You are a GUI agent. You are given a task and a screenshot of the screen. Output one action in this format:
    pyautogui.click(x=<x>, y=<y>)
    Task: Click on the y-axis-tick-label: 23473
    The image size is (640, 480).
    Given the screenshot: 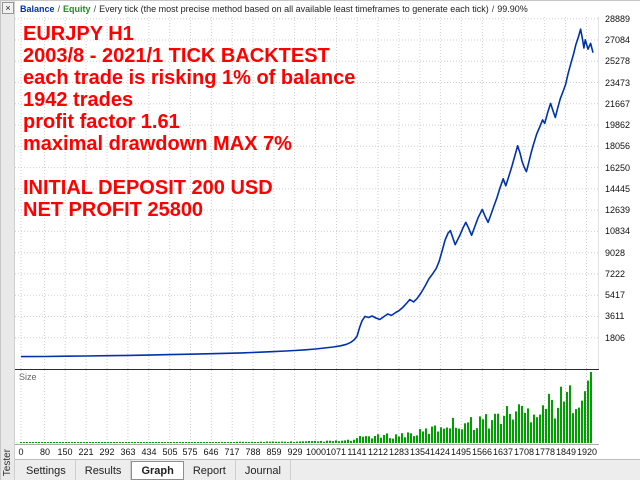 What is the action you would take?
    pyautogui.click(x=618, y=83)
    